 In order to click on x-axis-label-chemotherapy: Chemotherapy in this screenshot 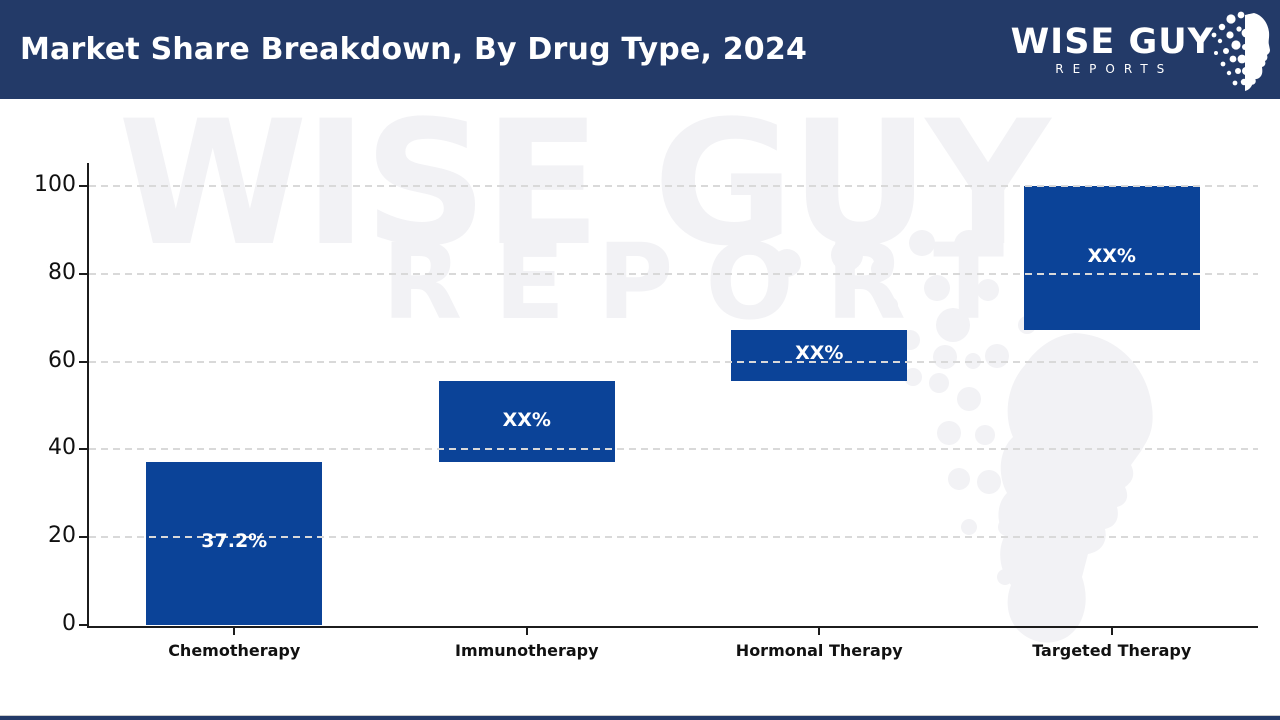, I will do `click(234, 650)`.